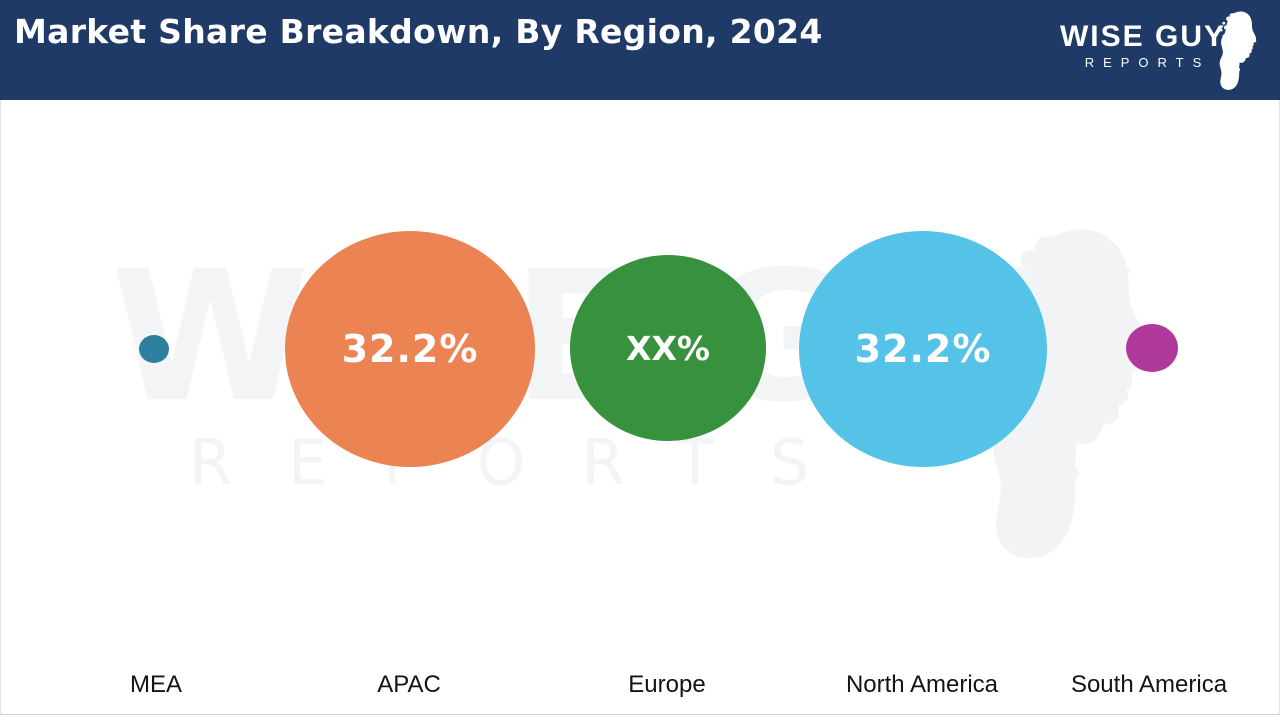 Image resolution: width=1280 pixels, height=720 pixels. Describe the element at coordinates (409, 684) in the screenshot. I see `category-label-apac: APAC` at that location.